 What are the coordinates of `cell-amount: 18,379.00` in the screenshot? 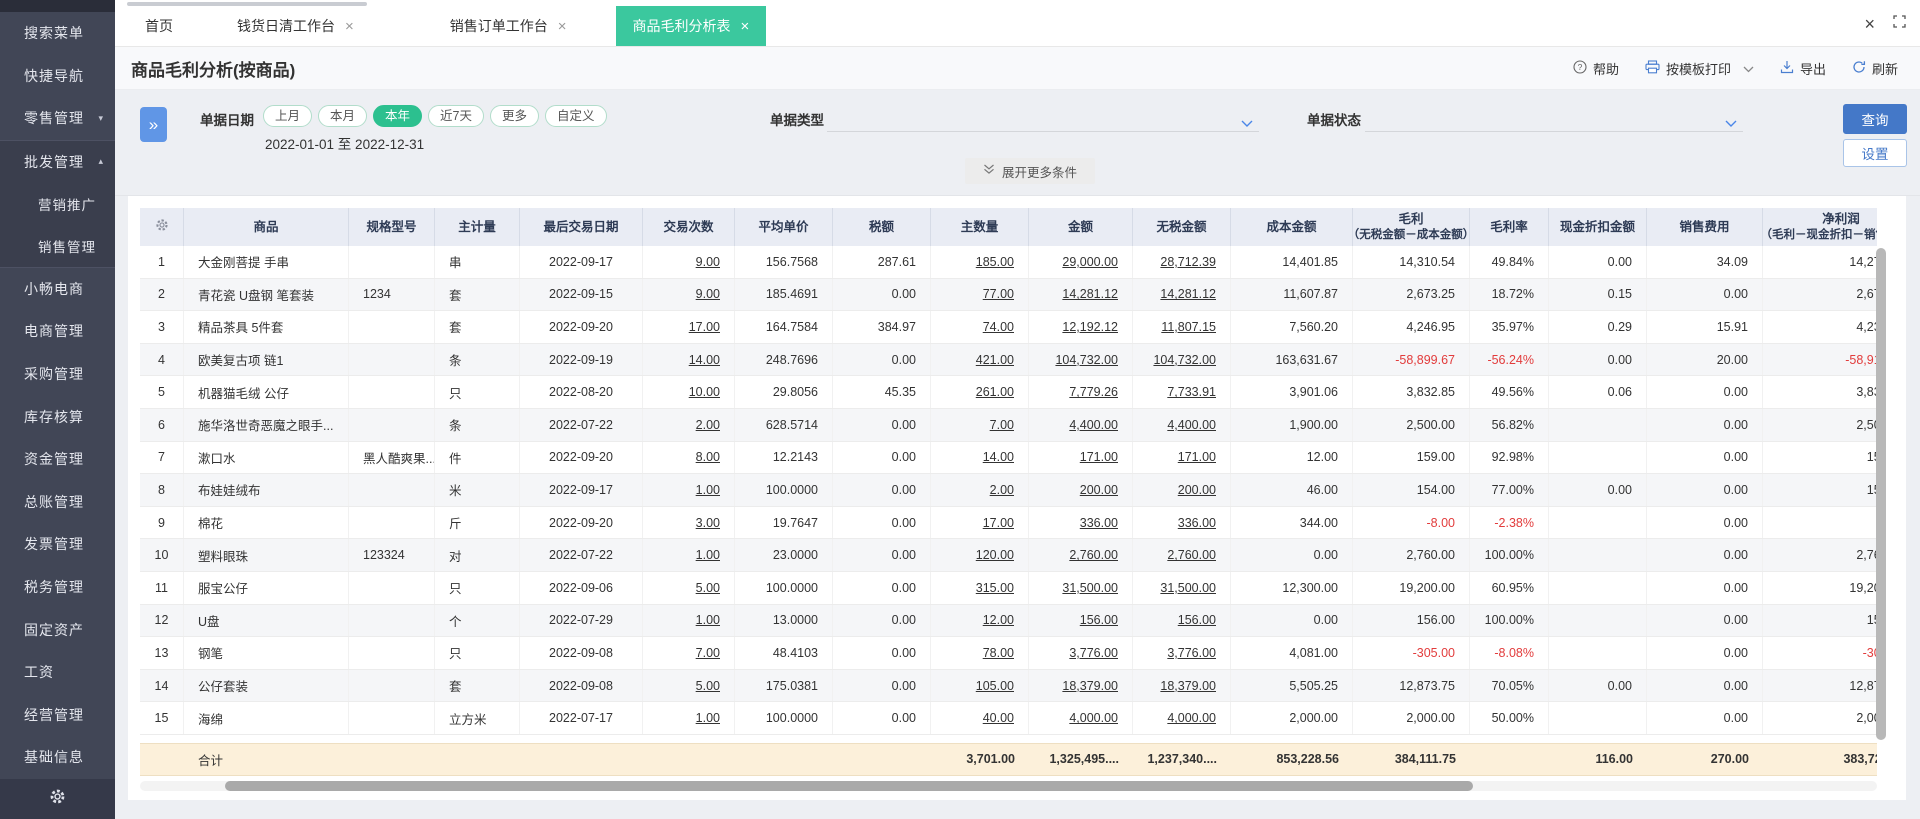 It's located at (1081, 685).